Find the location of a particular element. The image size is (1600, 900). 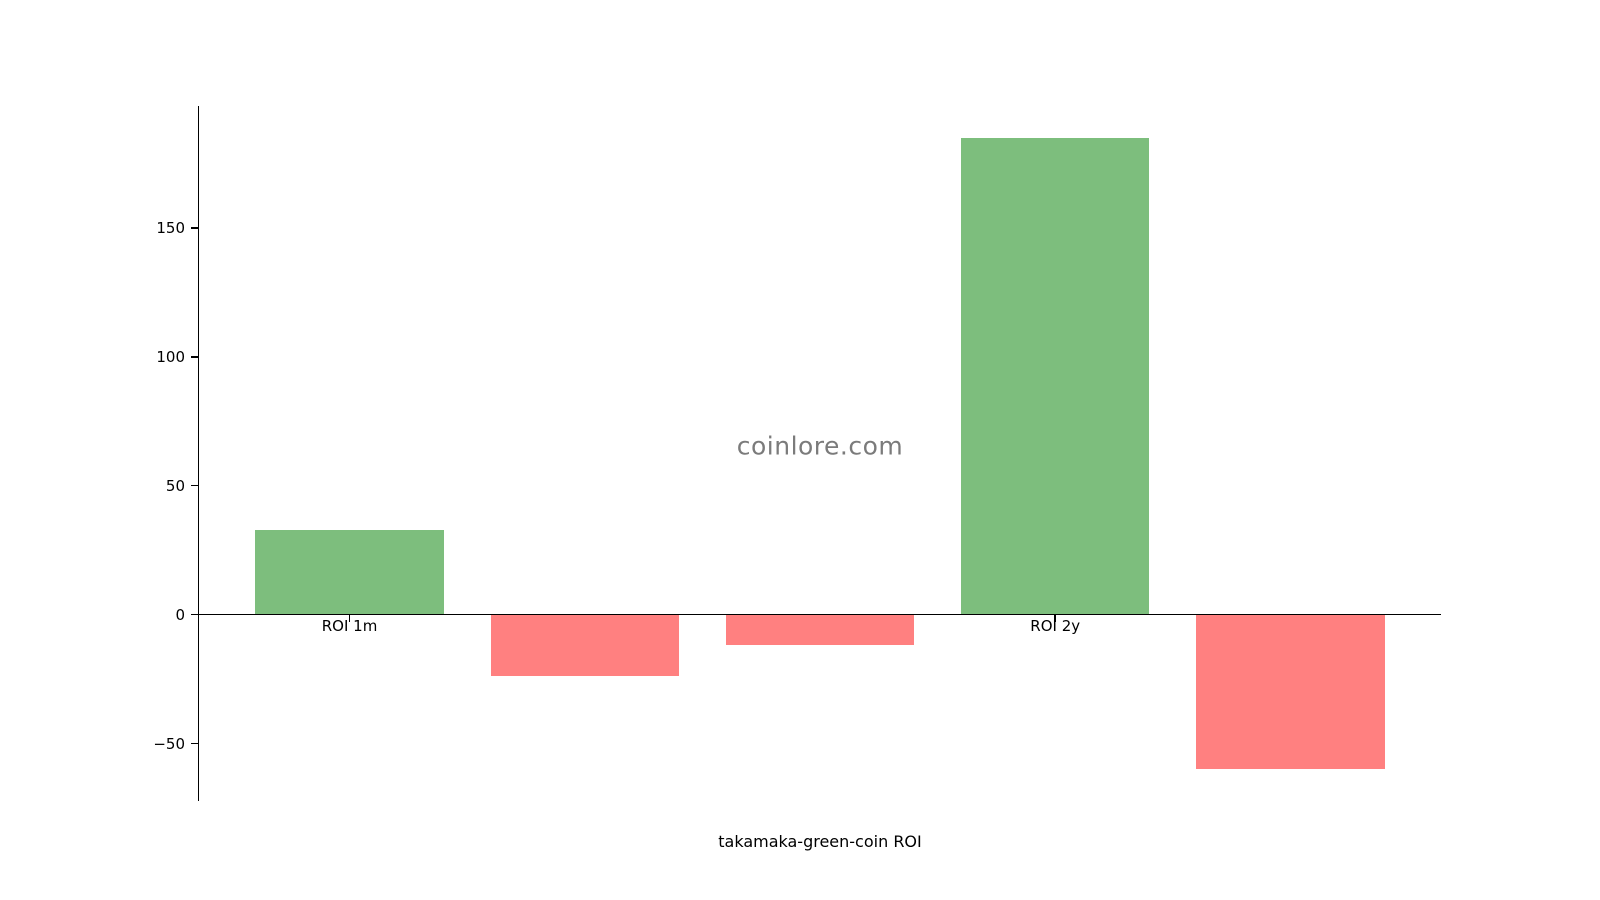

y-axis-spine is located at coordinates (198, 453).